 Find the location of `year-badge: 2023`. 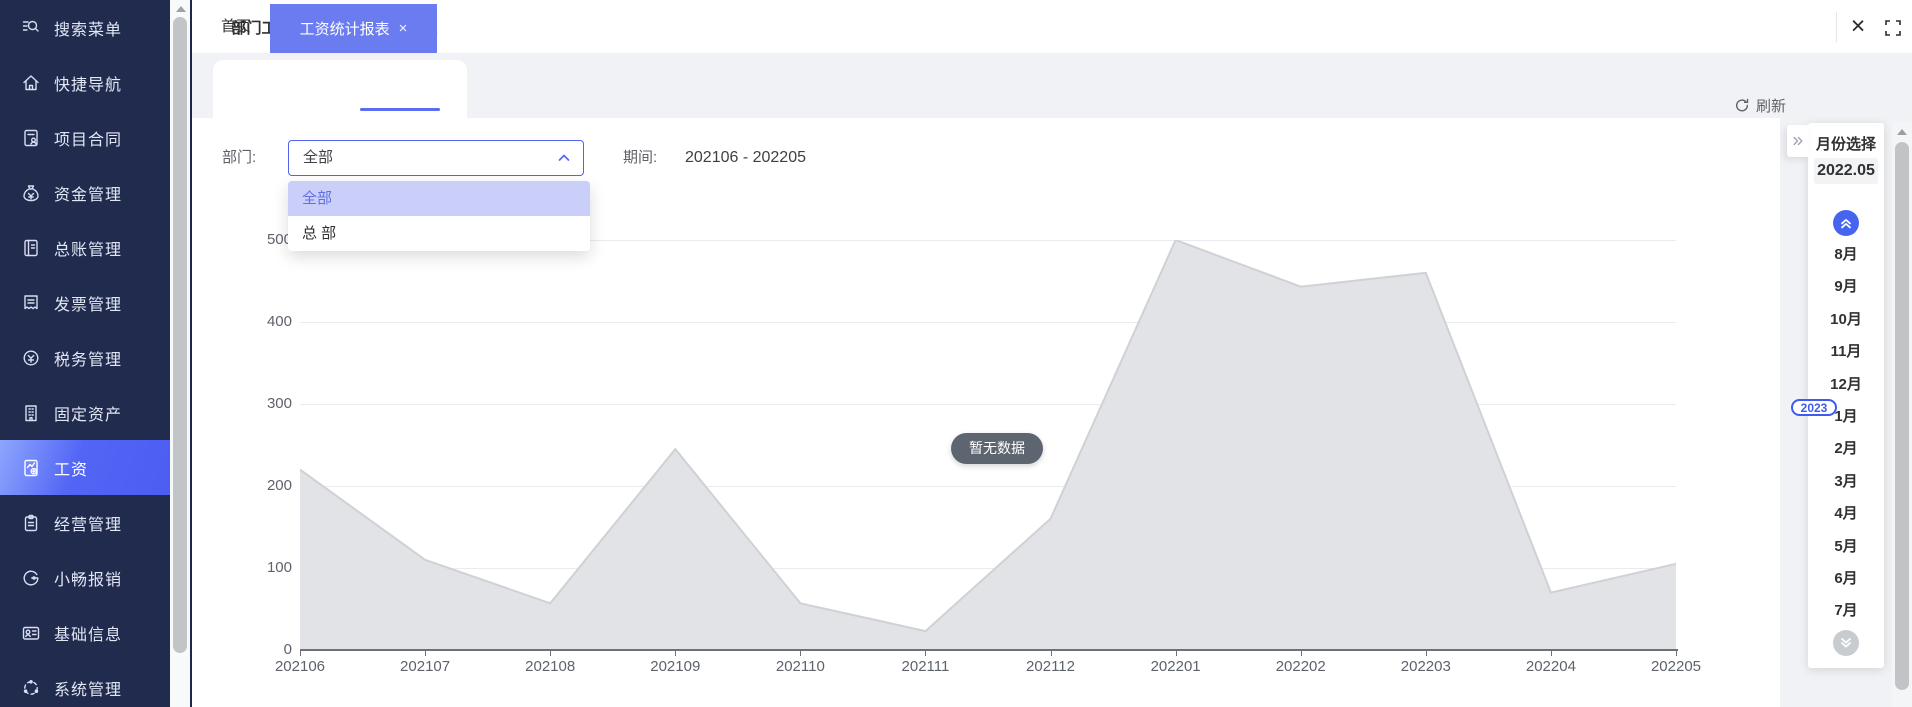

year-badge: 2023 is located at coordinates (1814, 407).